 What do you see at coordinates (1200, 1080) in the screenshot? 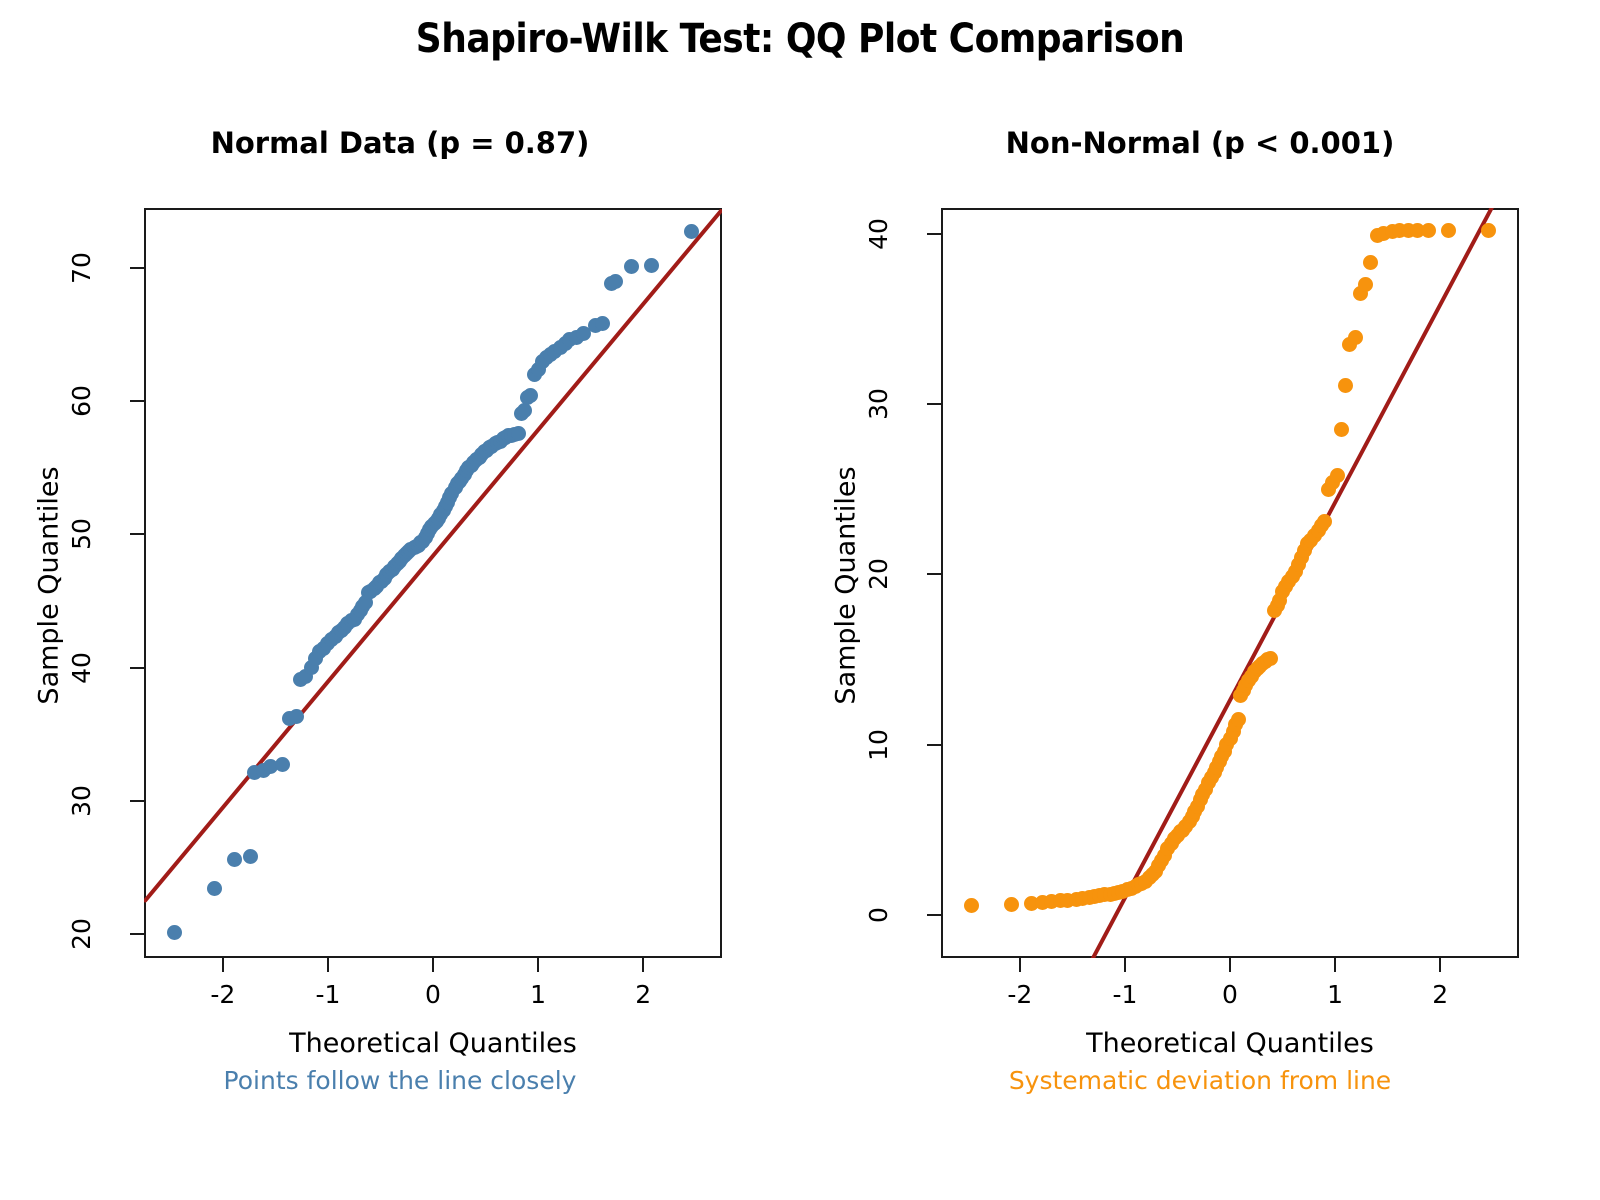
I see `x-axis-subtitle-non-normal: Systematic deviation from line` at bounding box center [1200, 1080].